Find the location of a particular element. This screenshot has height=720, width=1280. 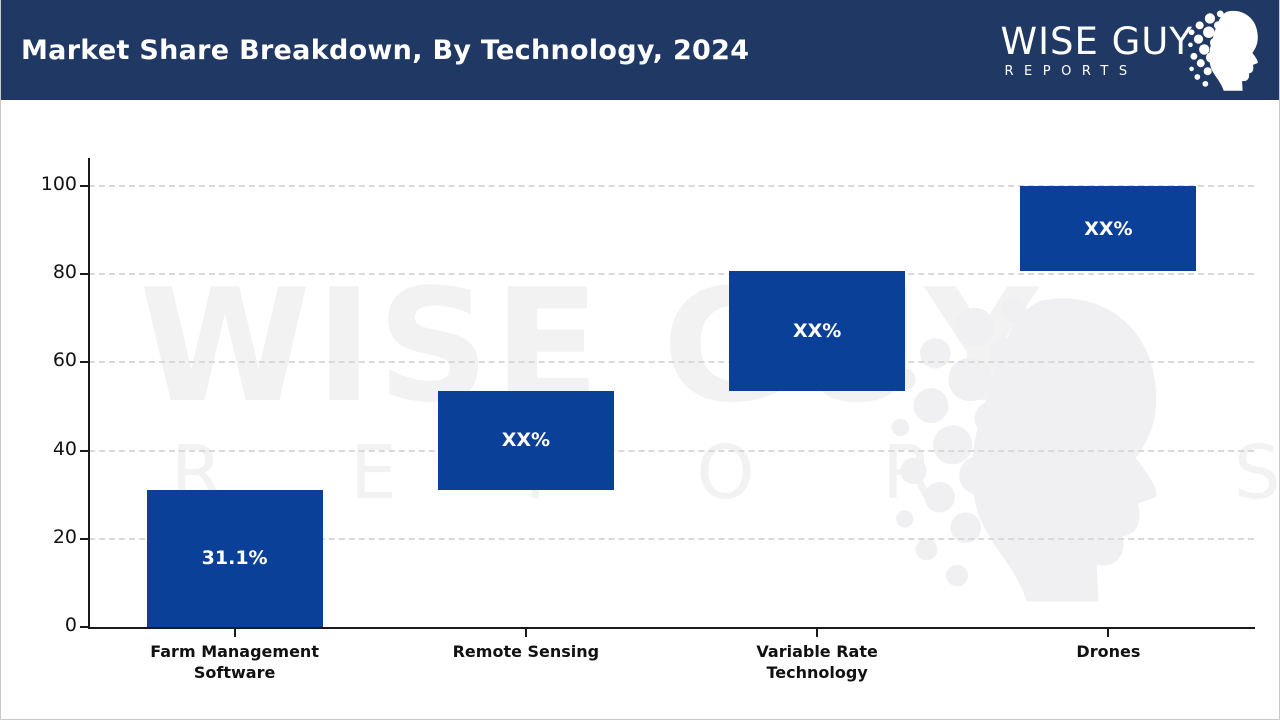

category-label-remote-sensing: Remote Sensing is located at coordinates (526, 651).